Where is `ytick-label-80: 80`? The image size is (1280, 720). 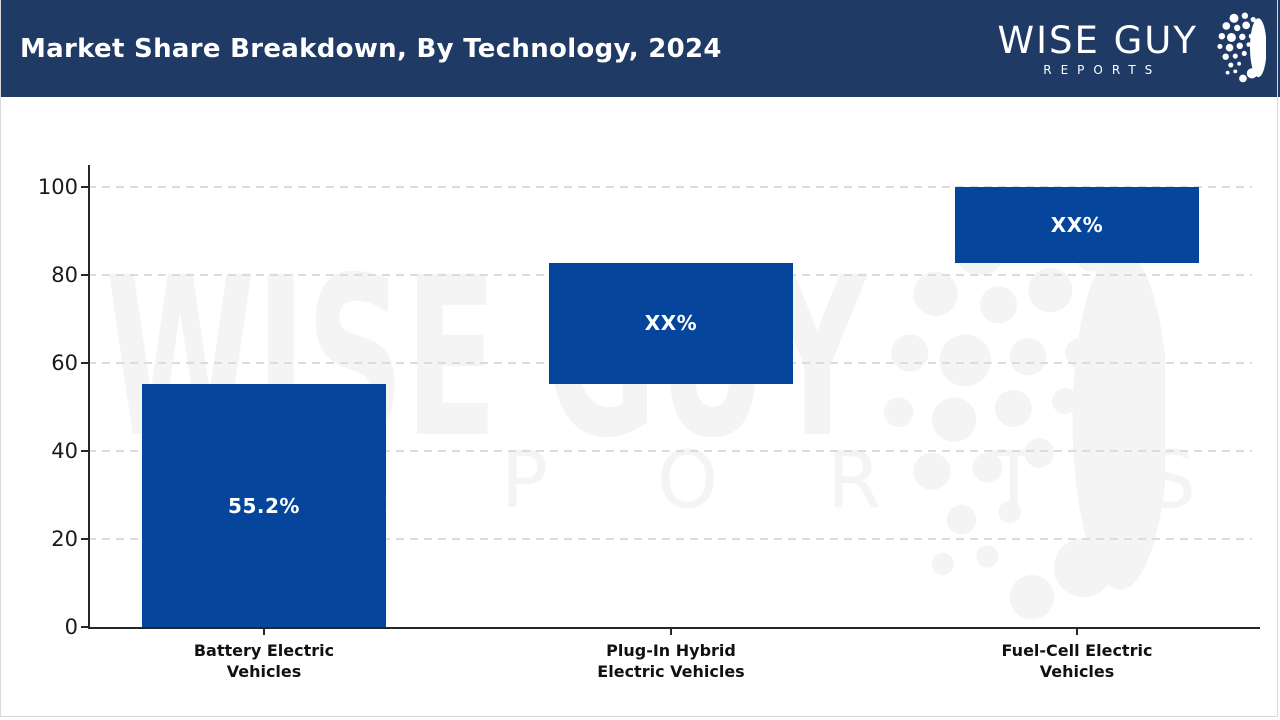 ytick-label-80: 80 is located at coordinates (64, 275).